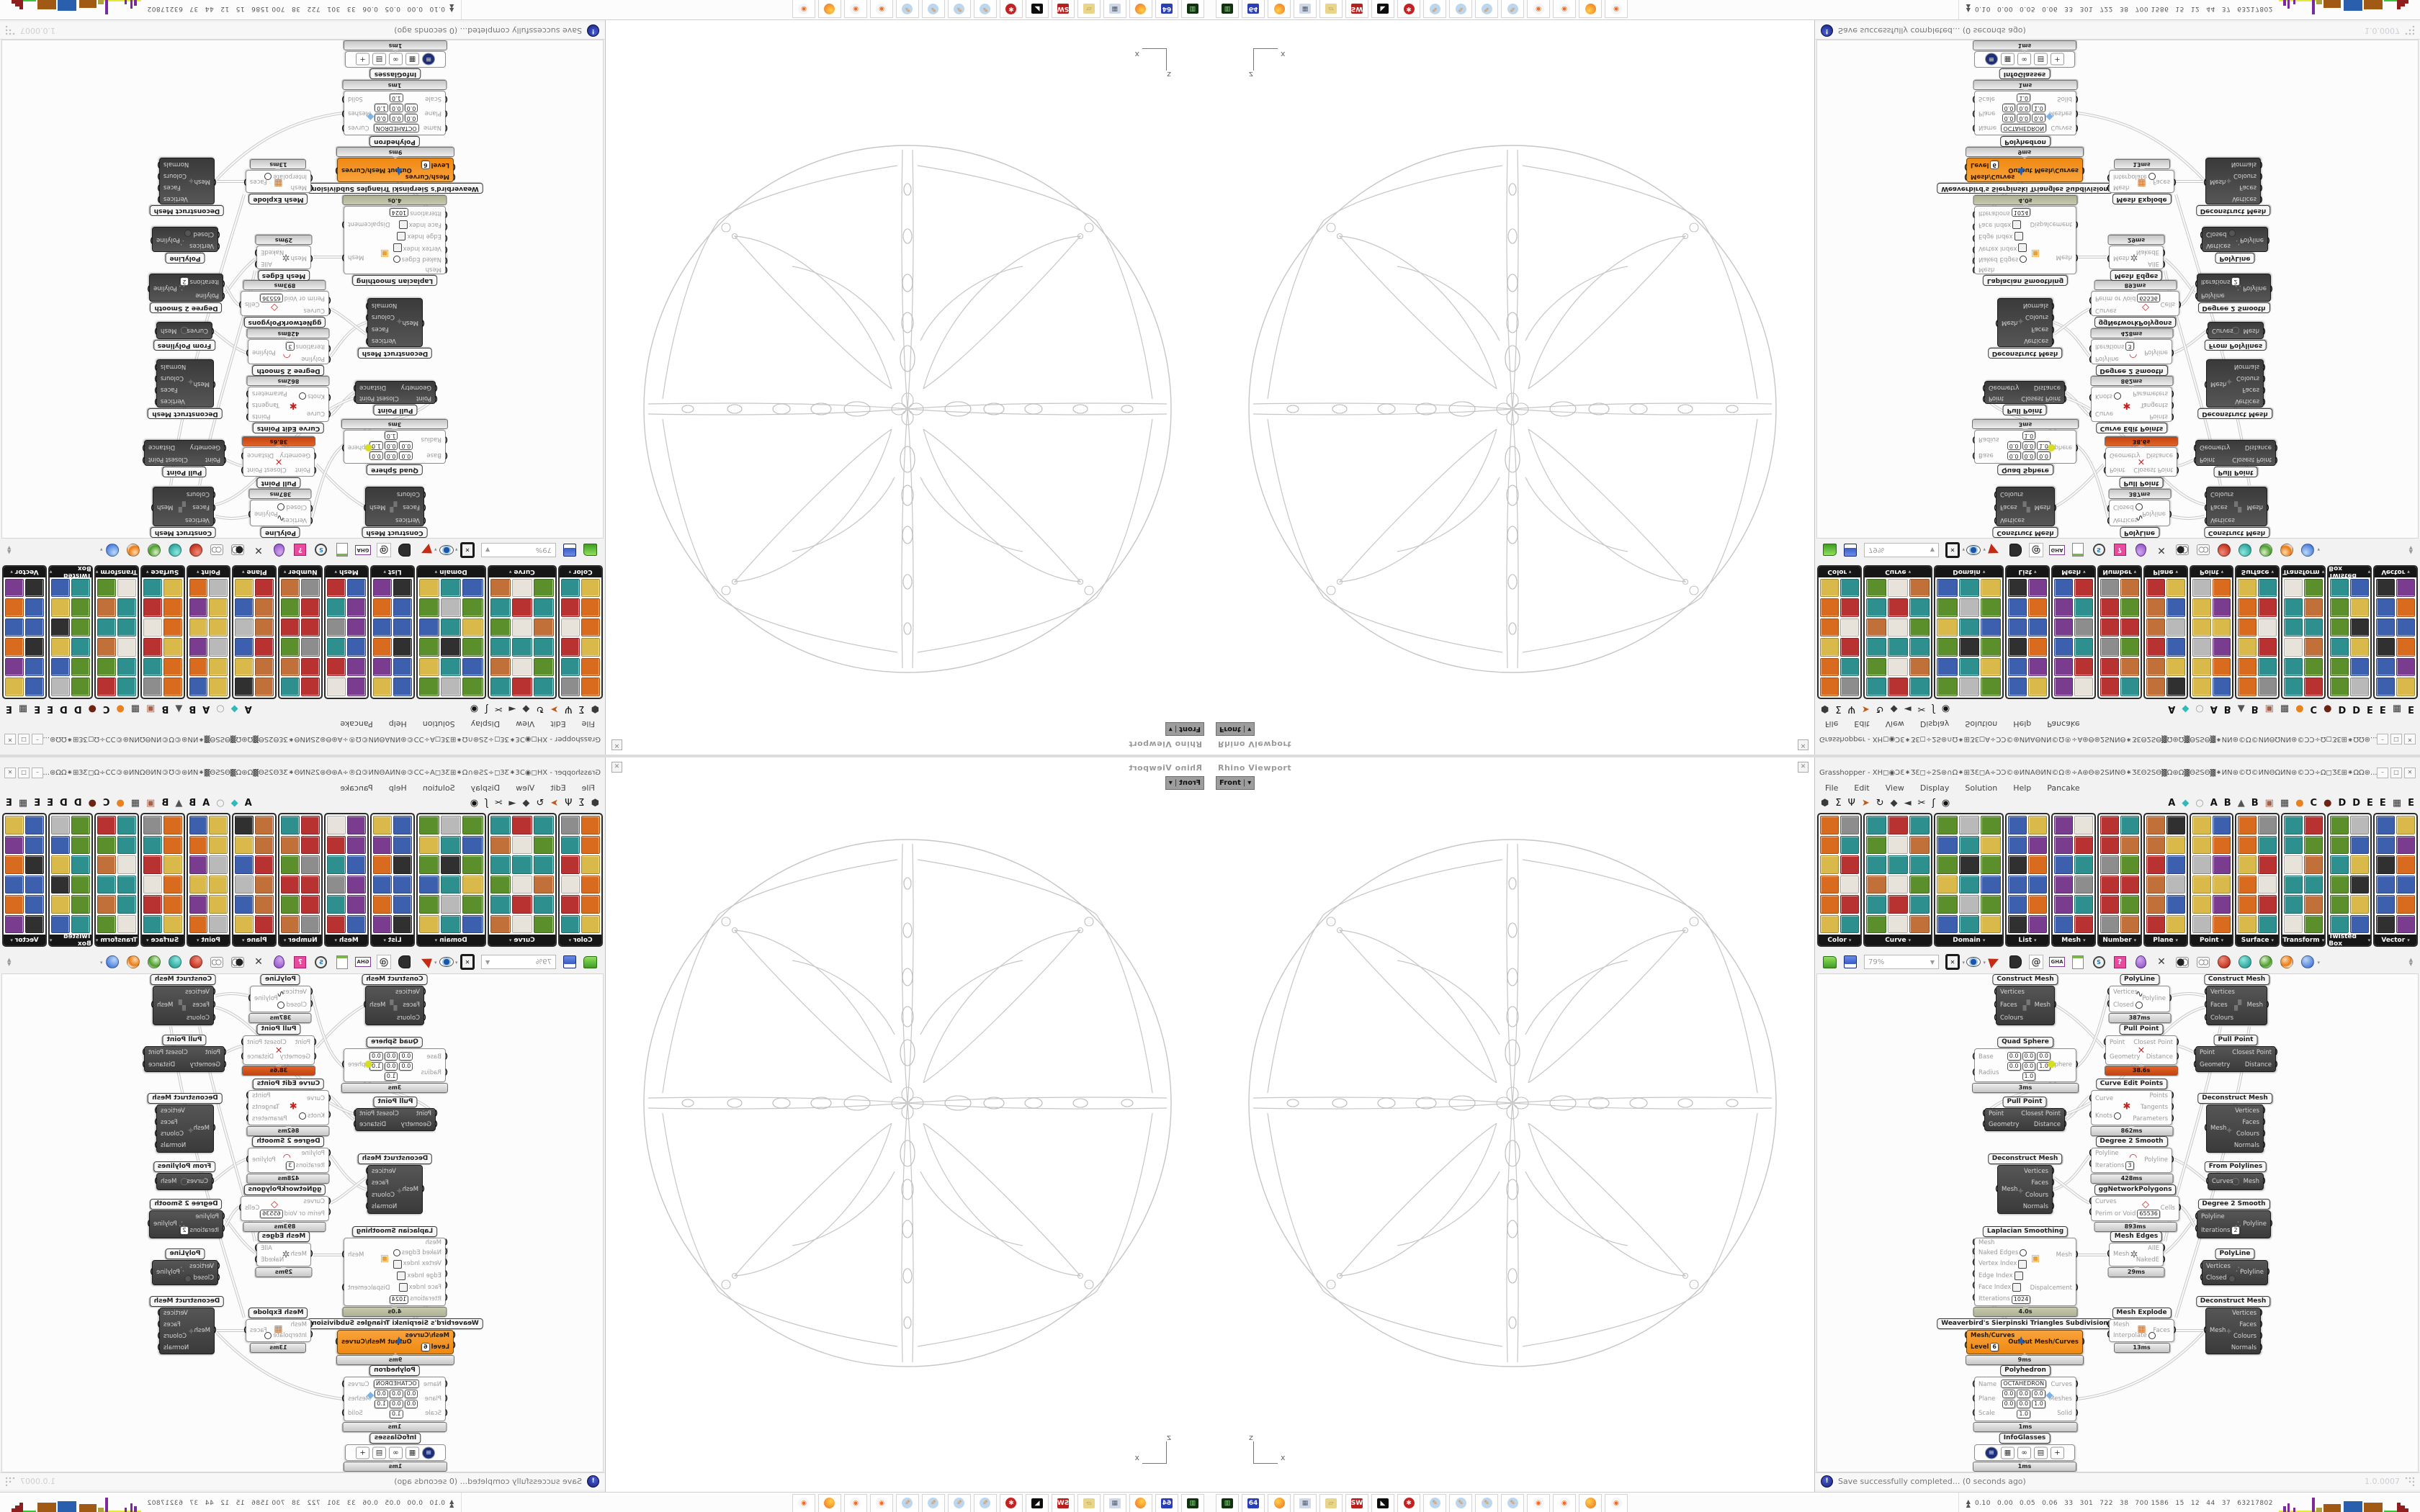  I want to click on tab-b2: B, so click(2255, 803).